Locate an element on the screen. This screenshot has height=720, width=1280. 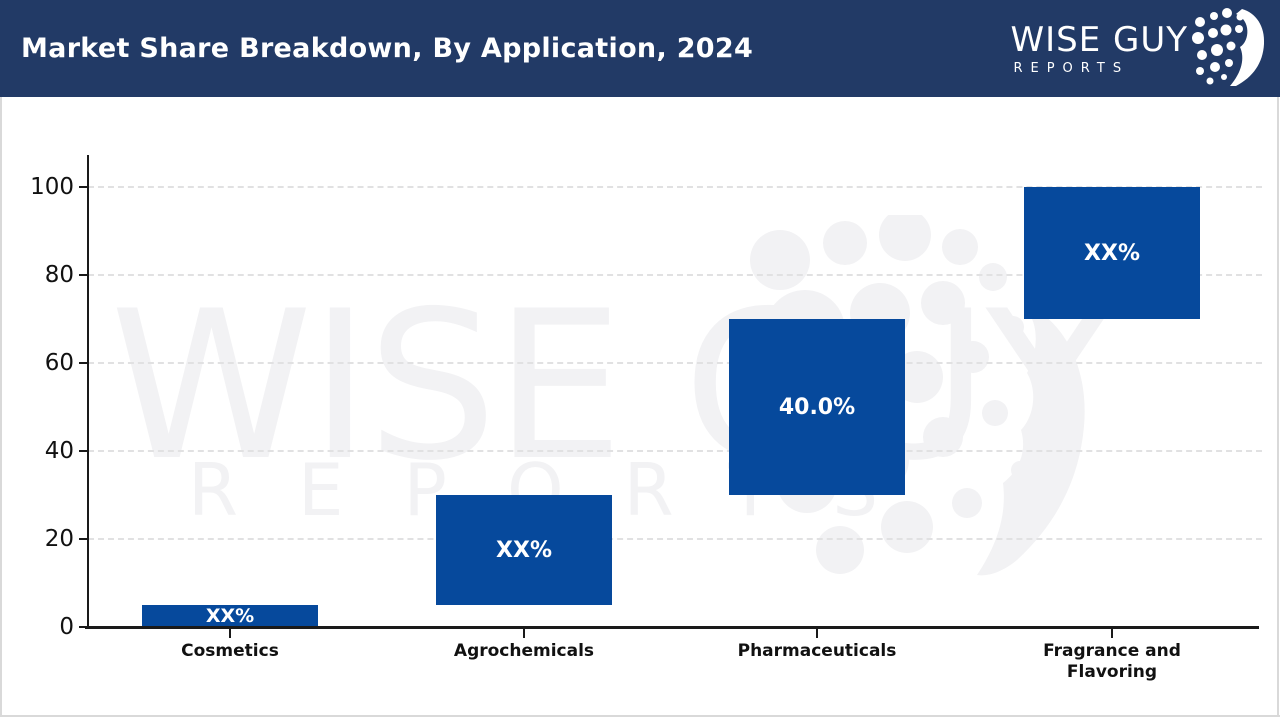
x-tick-label: Pharmaceuticals is located at coordinates (817, 651).